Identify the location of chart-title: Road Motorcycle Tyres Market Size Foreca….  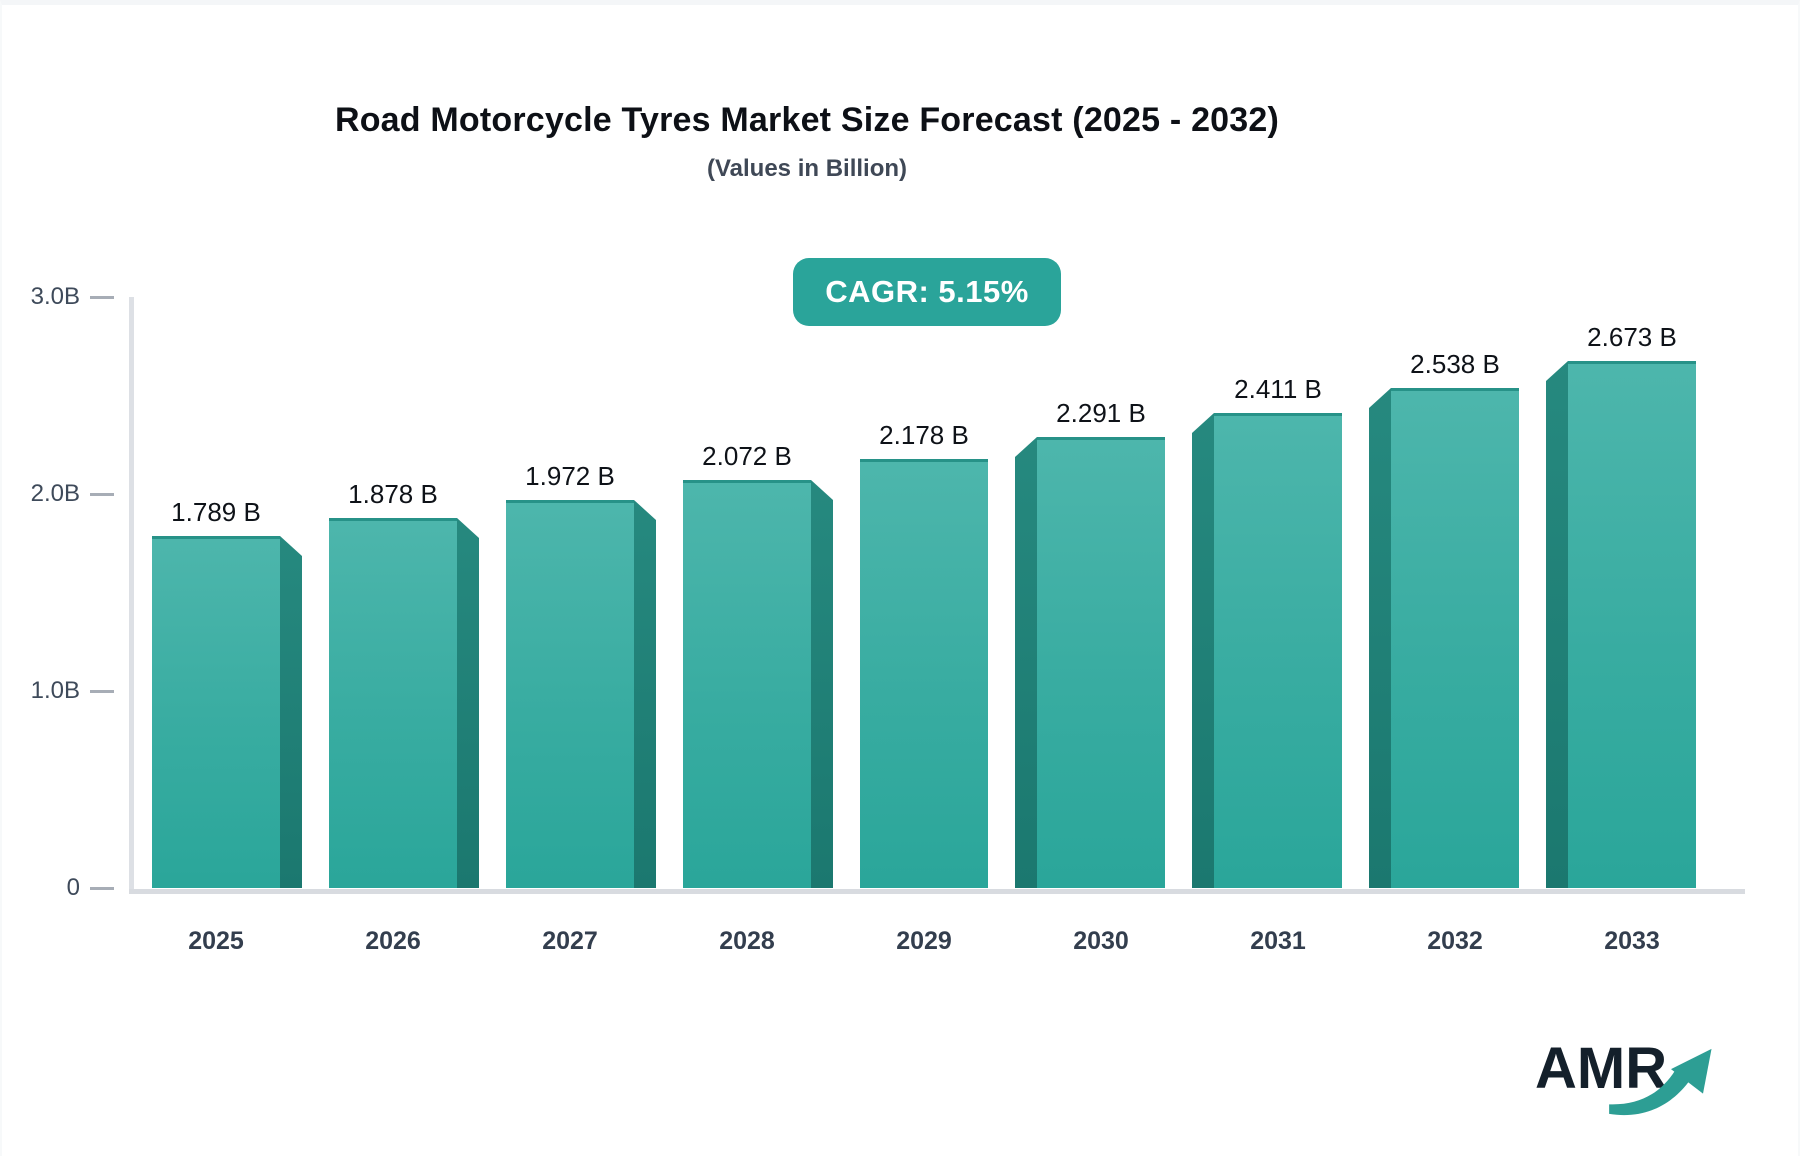
(807, 120).